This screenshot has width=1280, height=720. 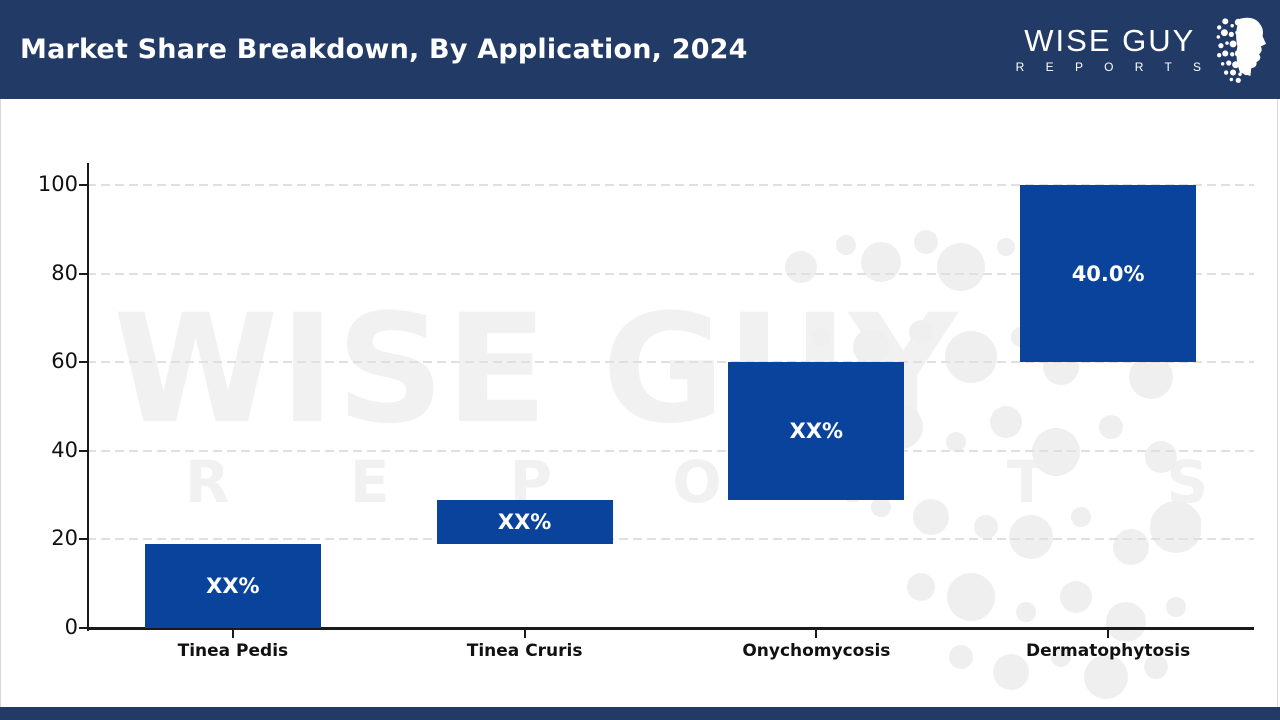 I want to click on y-tick-label: 0, so click(x=71, y=627).